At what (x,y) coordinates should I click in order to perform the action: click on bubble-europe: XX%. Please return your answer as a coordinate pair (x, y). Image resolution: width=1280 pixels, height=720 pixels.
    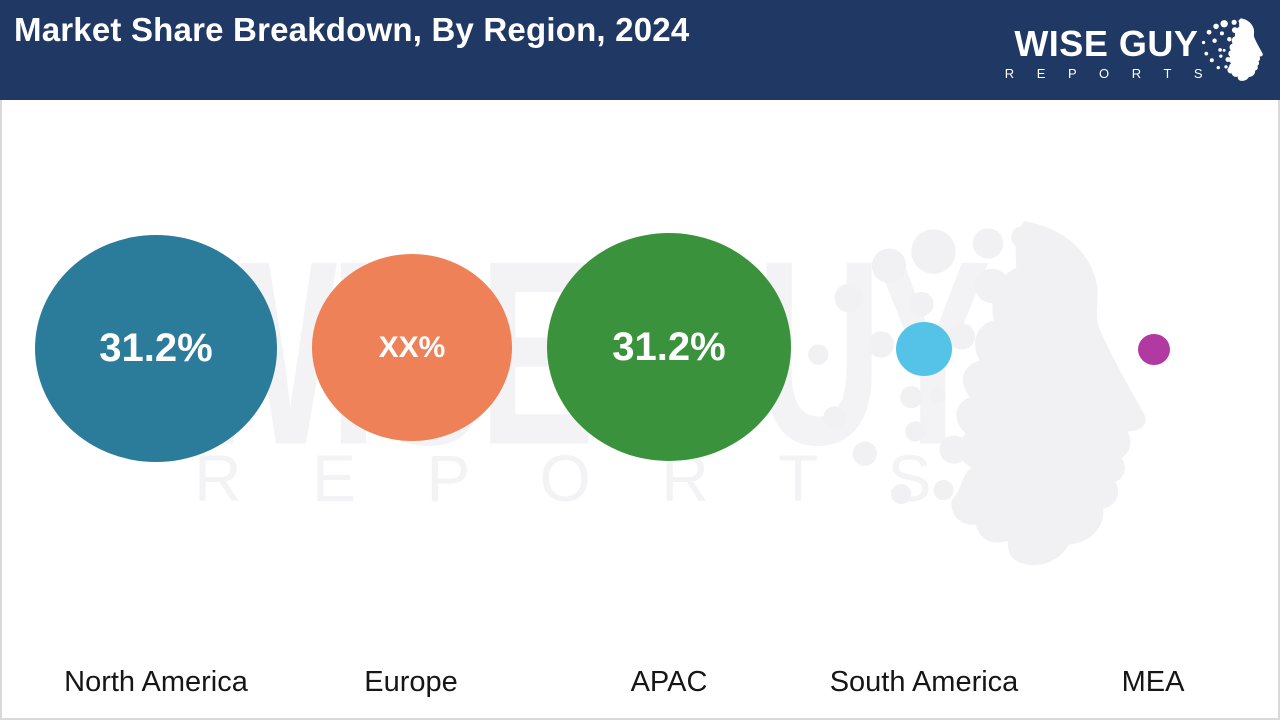
    Looking at the image, I should click on (412, 347).